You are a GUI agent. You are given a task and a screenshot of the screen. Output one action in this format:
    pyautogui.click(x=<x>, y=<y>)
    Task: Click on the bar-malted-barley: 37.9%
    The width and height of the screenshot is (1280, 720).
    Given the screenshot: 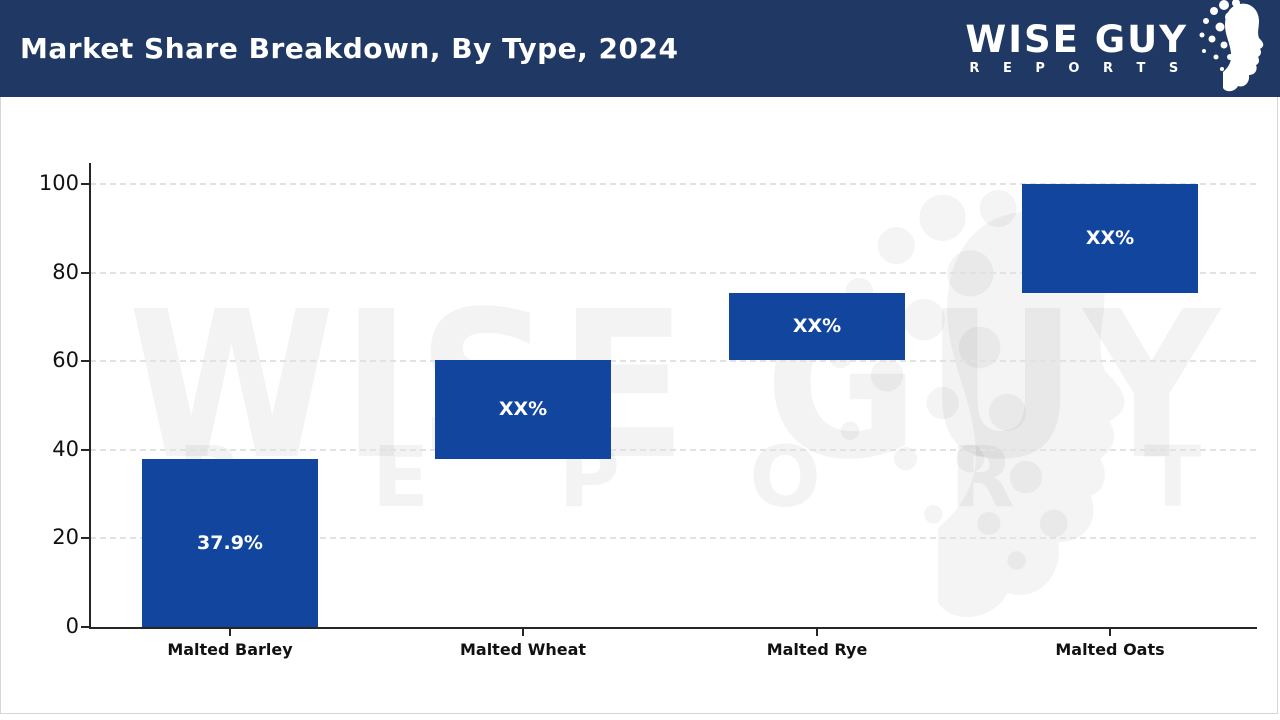 What is the action you would take?
    pyautogui.click(x=230, y=543)
    